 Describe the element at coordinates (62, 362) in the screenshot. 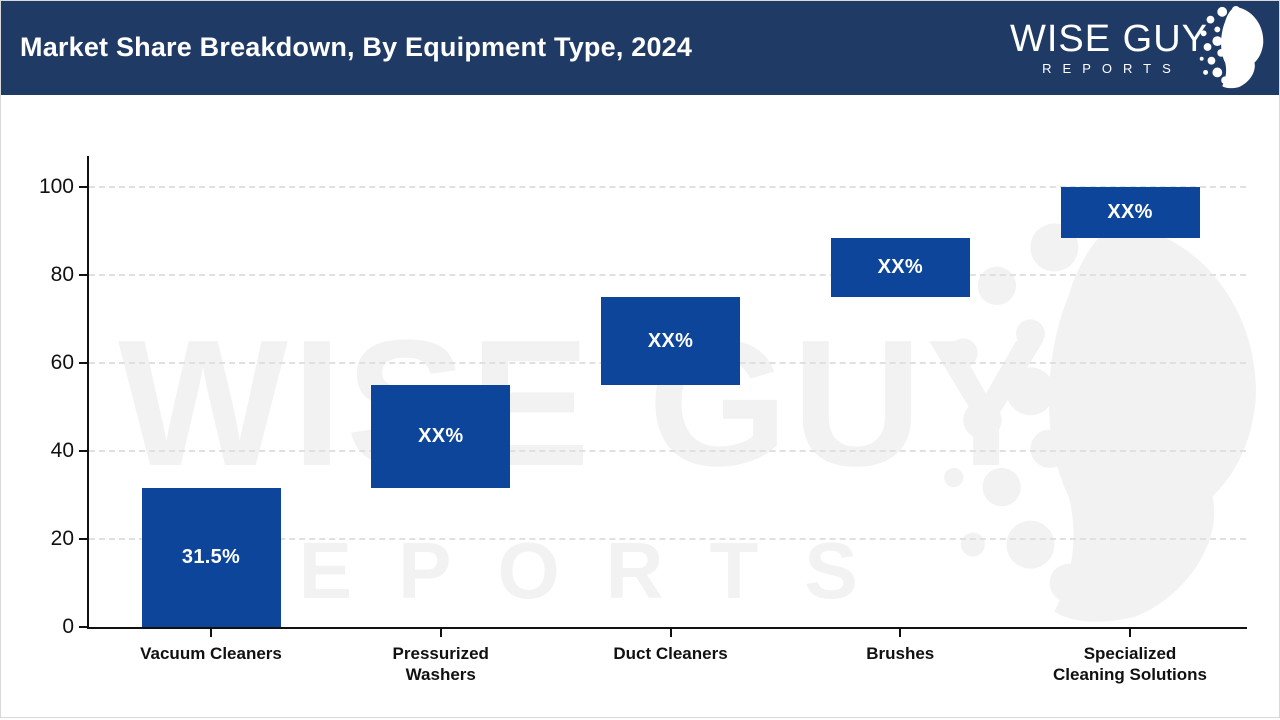

I see `y-tick-label: 60` at that location.